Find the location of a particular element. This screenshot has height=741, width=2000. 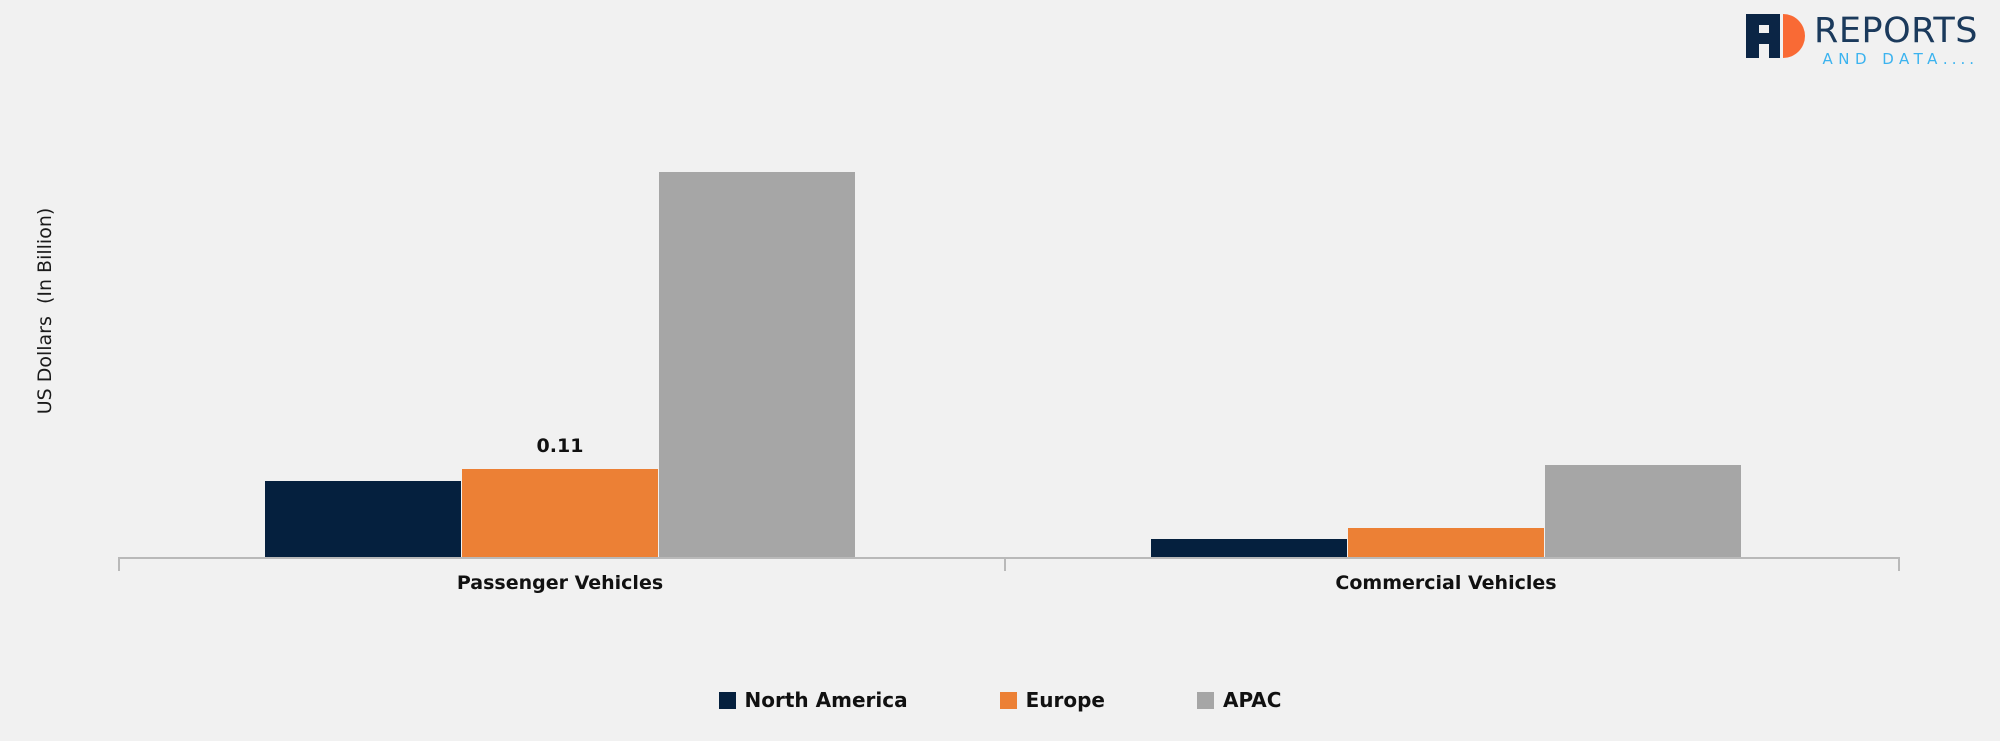

x-axis-tick-middle is located at coordinates (1005, 565).